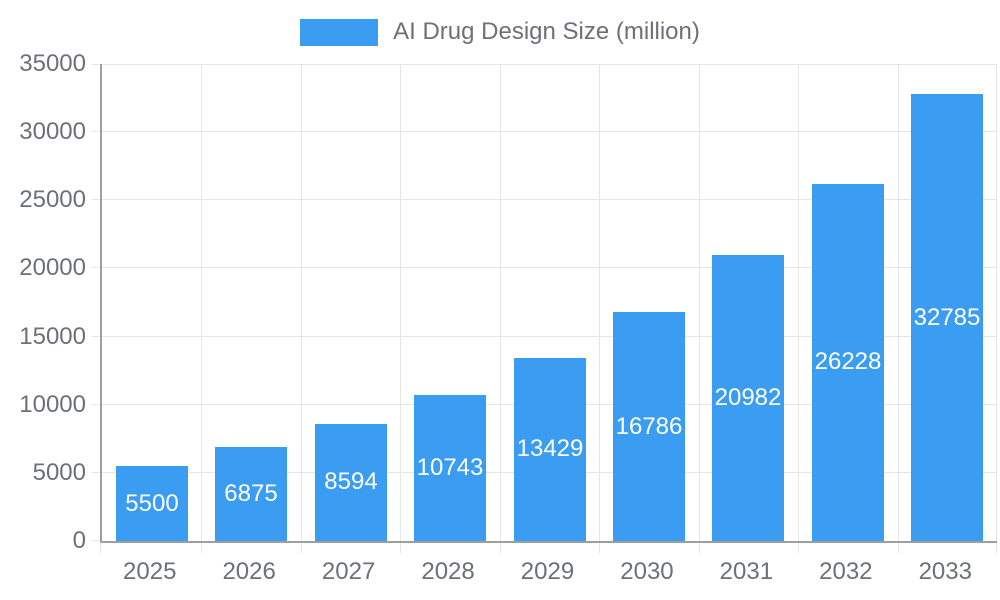  I want to click on legend-label: AI Drug Design Size (million), so click(546, 31).